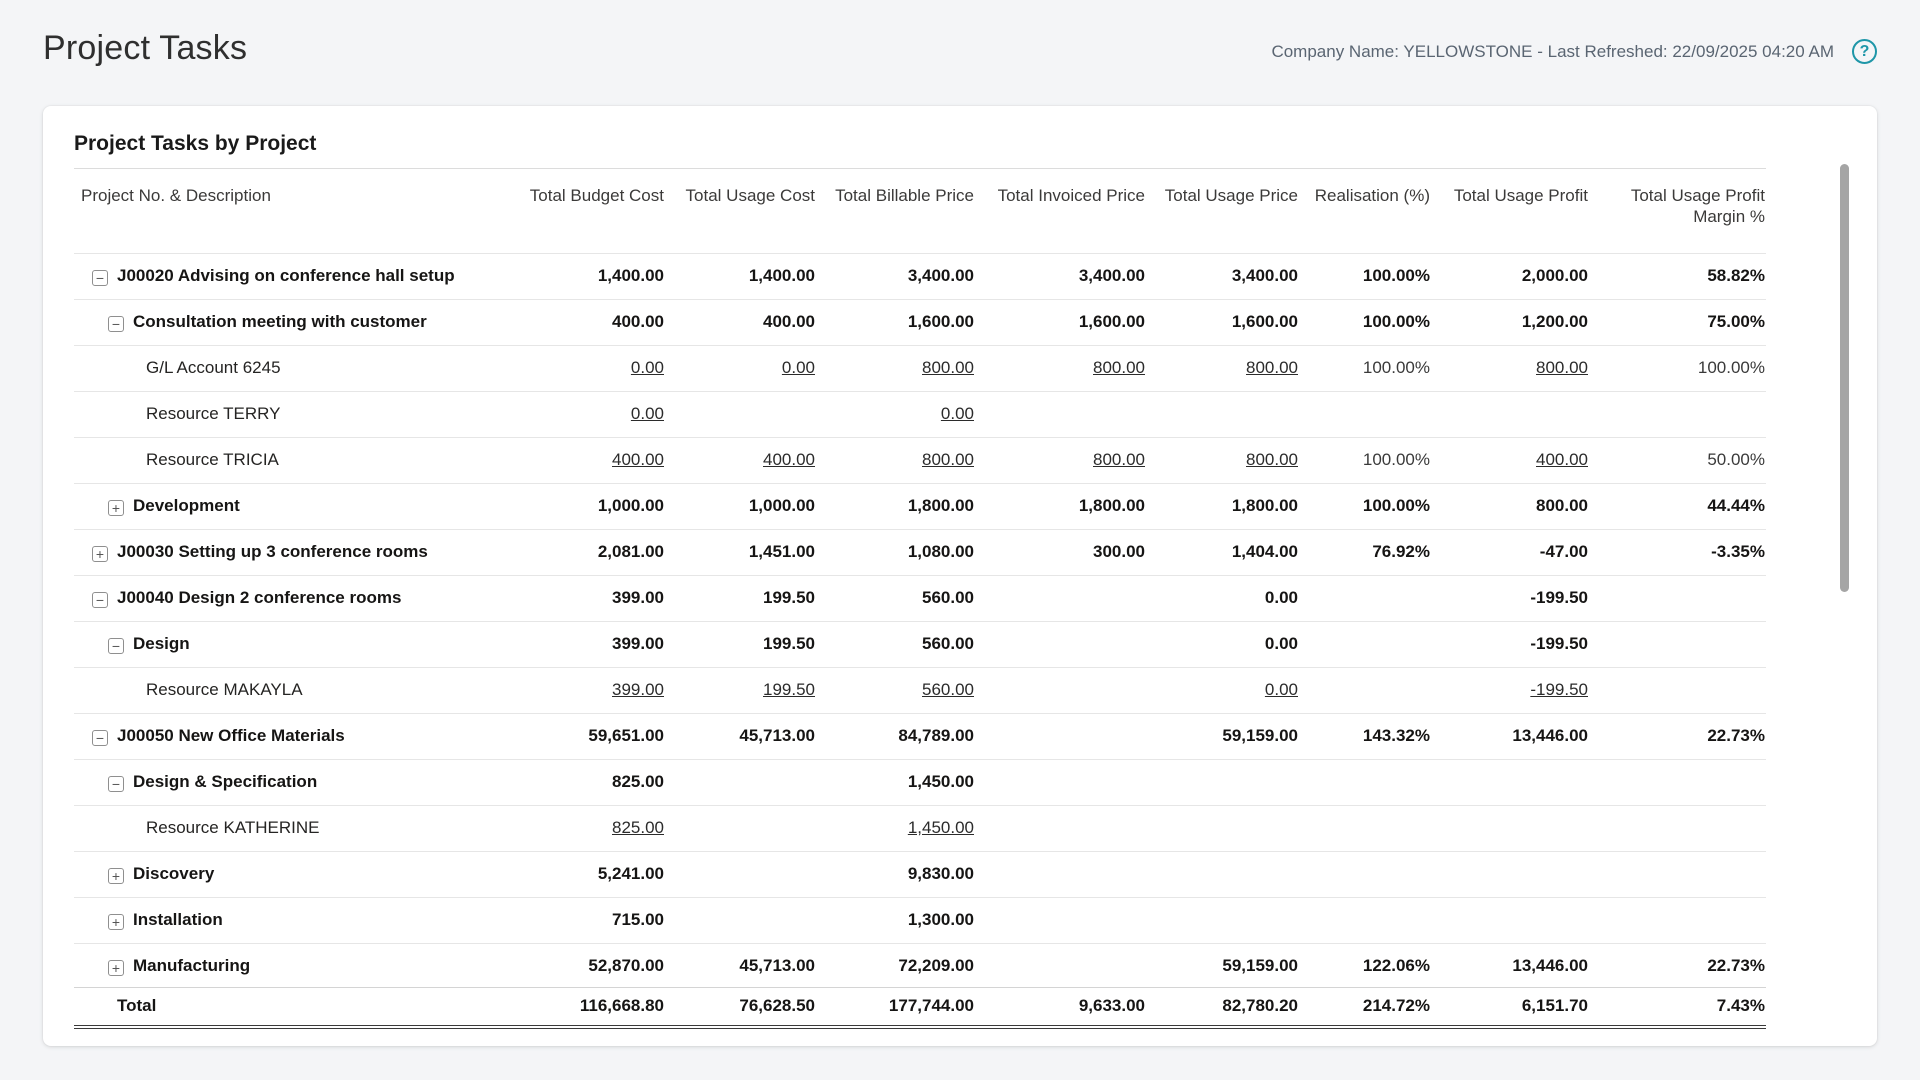  Describe the element at coordinates (1510, 210) in the screenshot. I see `column-header: Total Usage Profit` at that location.